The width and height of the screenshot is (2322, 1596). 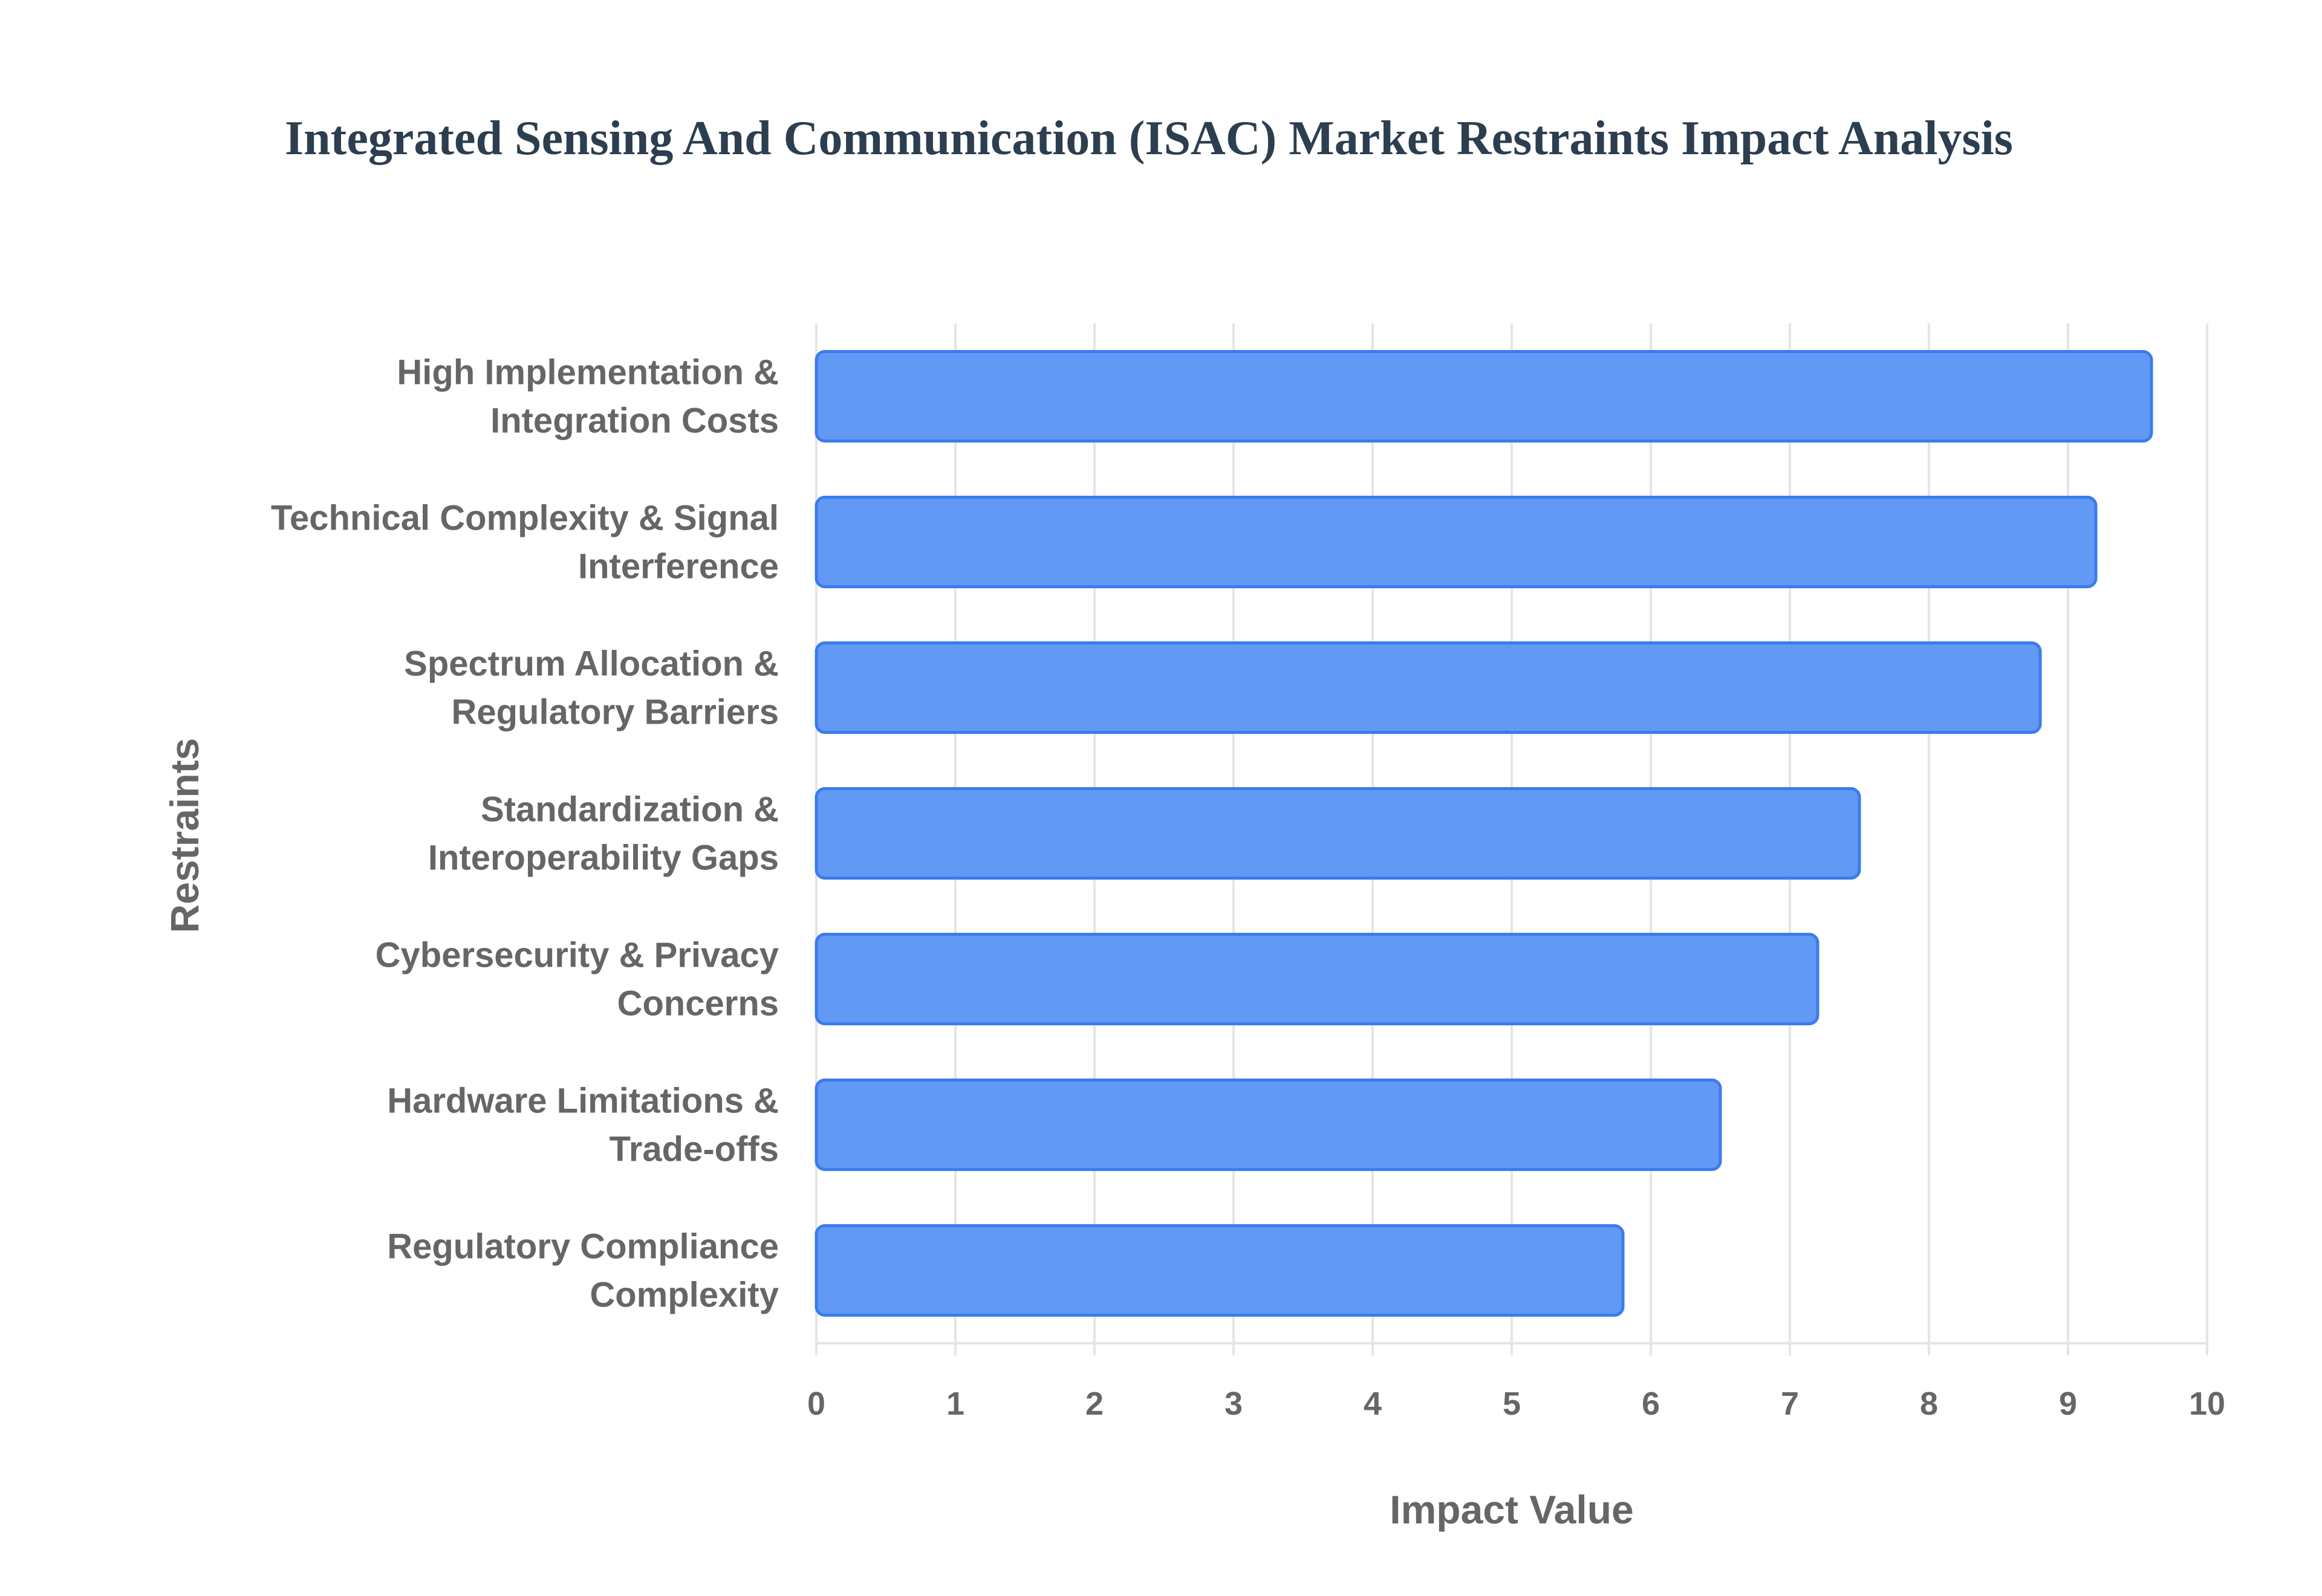 What do you see at coordinates (525, 518) in the screenshot?
I see `y-category-label: Technical Complexity & Signal` at bounding box center [525, 518].